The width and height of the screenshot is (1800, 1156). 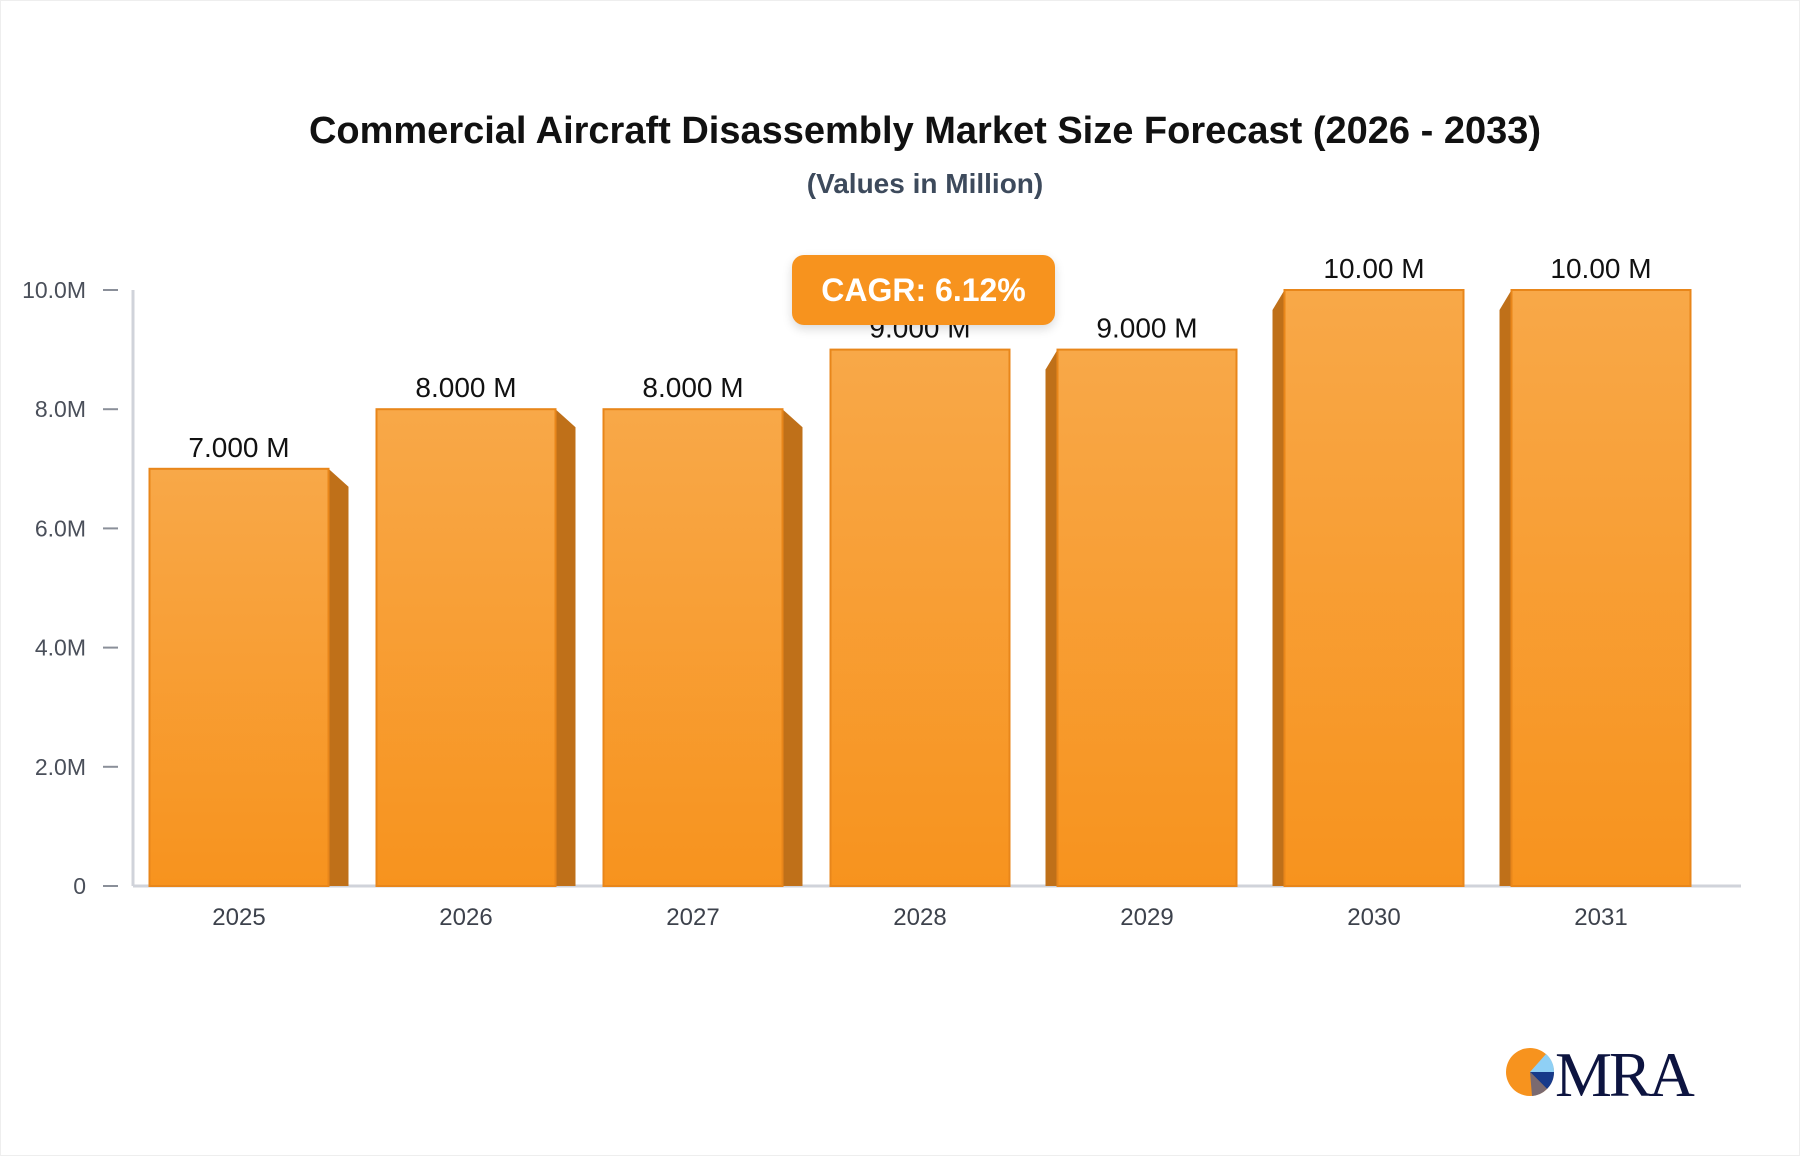 What do you see at coordinates (919, 917) in the screenshot?
I see `x-tick-label: 2028` at bounding box center [919, 917].